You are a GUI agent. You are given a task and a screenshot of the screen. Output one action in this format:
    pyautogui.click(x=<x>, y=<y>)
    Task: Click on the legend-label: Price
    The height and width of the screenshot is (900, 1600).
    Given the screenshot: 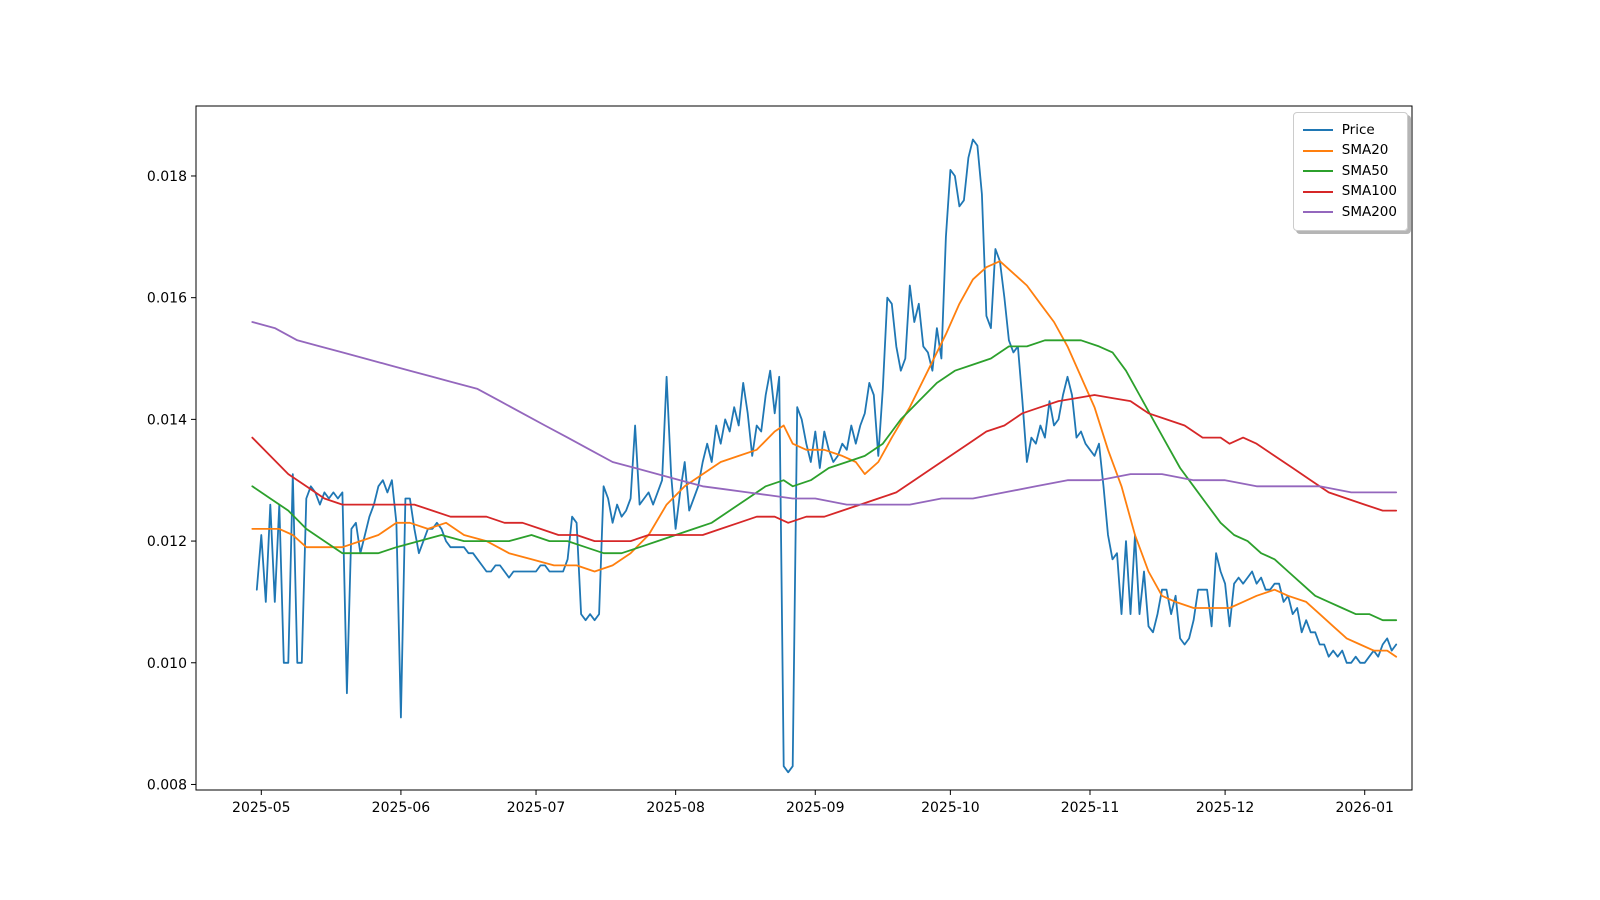 What is the action you would take?
    pyautogui.click(x=1358, y=129)
    